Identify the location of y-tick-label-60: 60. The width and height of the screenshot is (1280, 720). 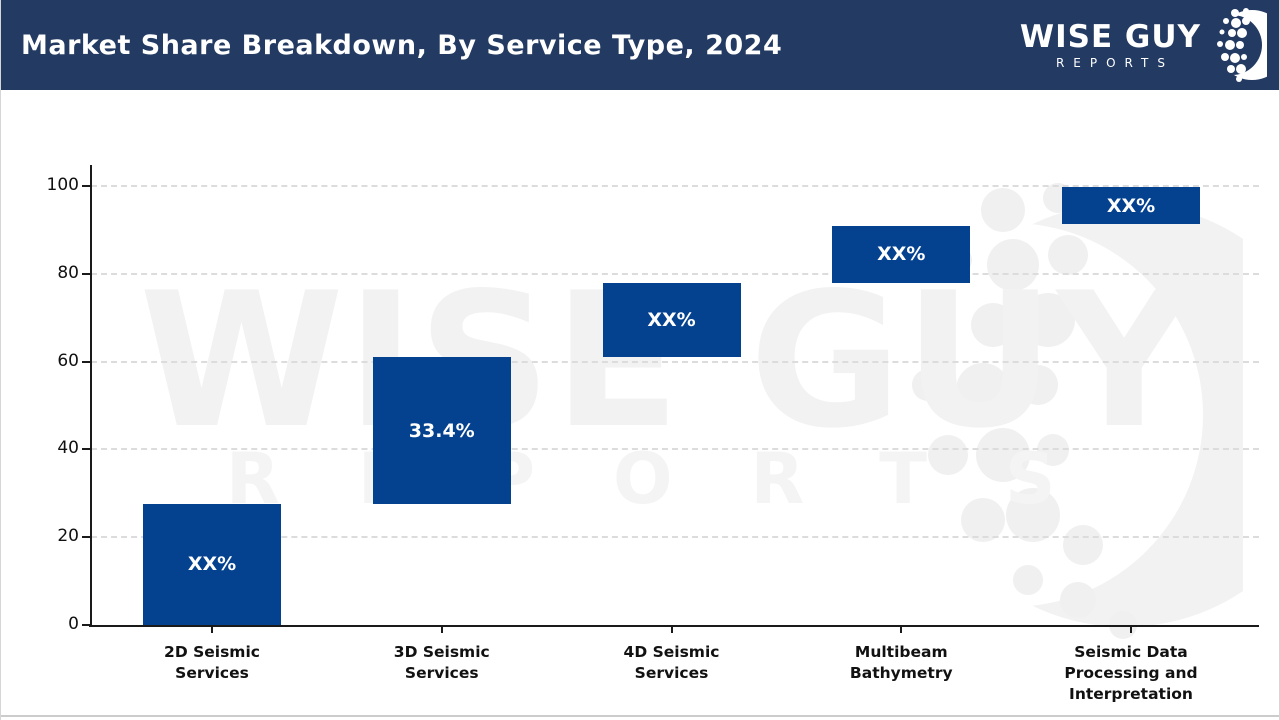
(68, 360).